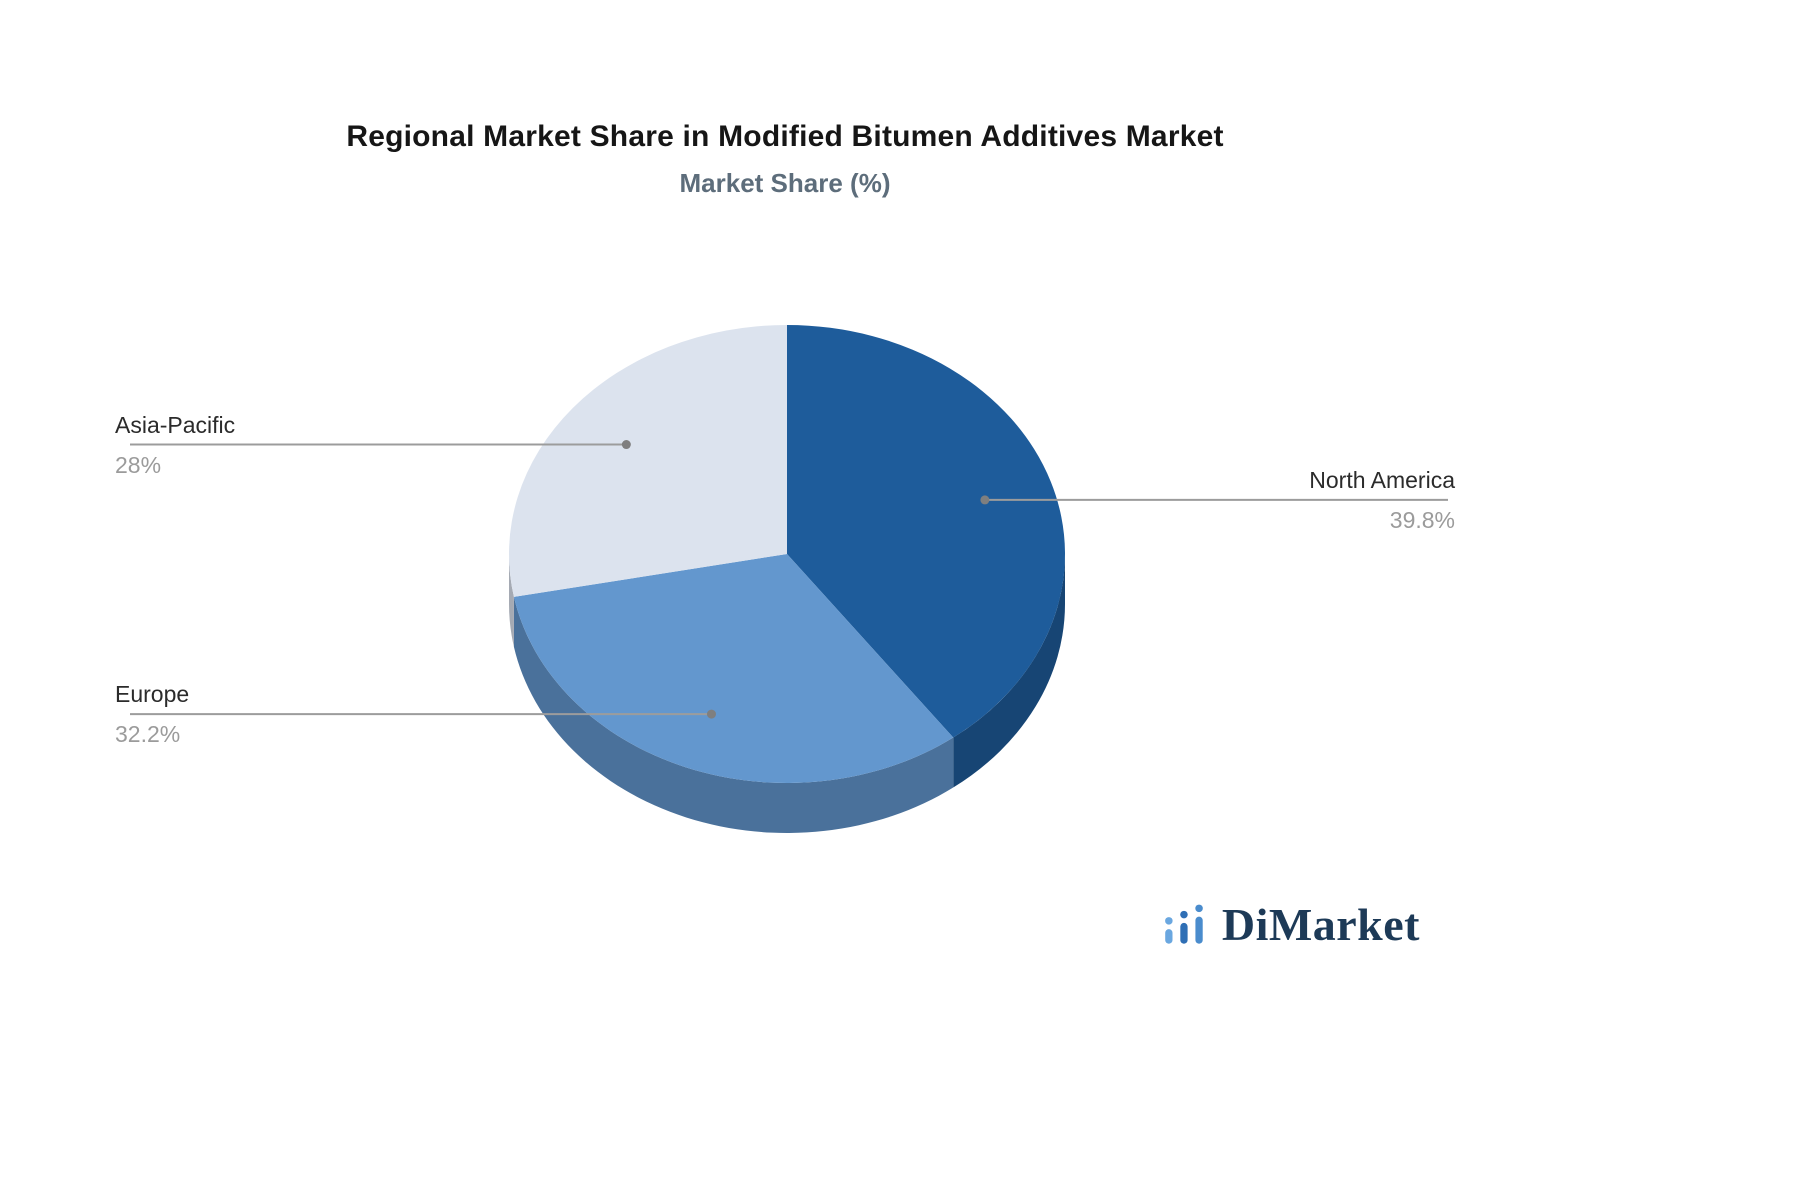 The width and height of the screenshot is (1800, 1196). Describe the element at coordinates (138, 464) in the screenshot. I see `slice-value-asia-pacific: 28%` at that location.